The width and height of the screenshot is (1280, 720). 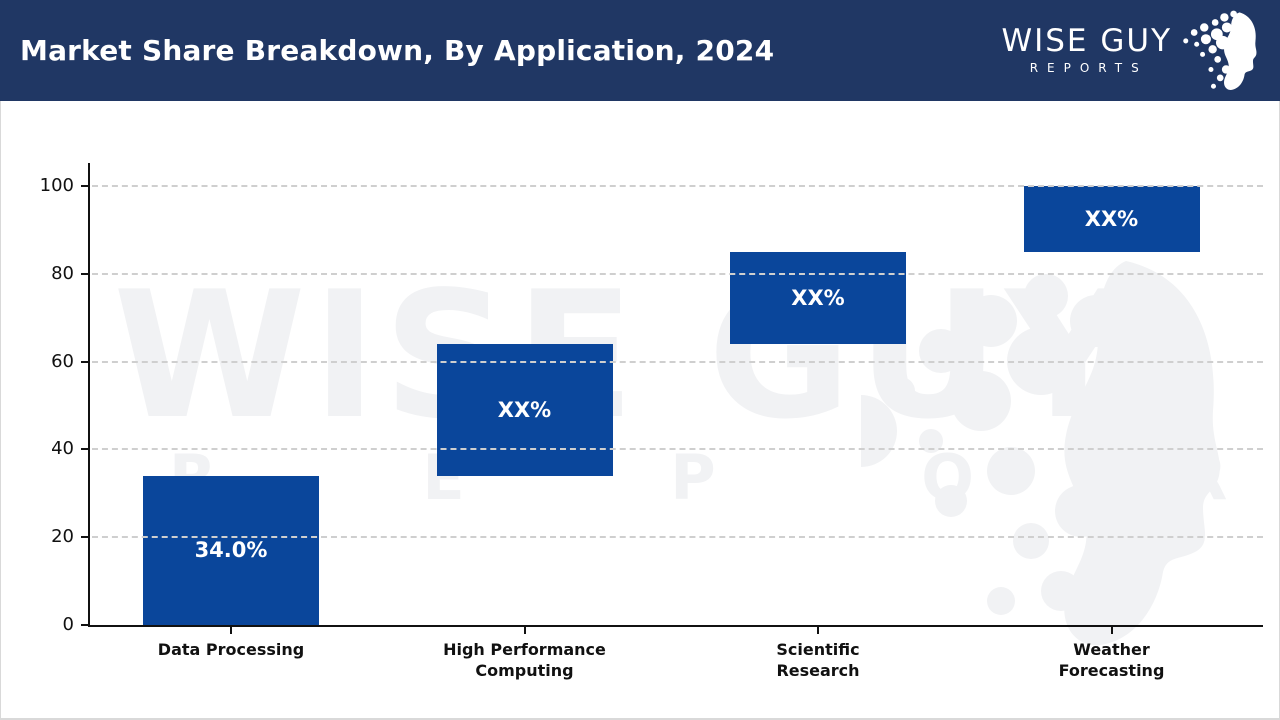 I want to click on logo-wordmark: WISE GUY, so click(x=1086, y=41).